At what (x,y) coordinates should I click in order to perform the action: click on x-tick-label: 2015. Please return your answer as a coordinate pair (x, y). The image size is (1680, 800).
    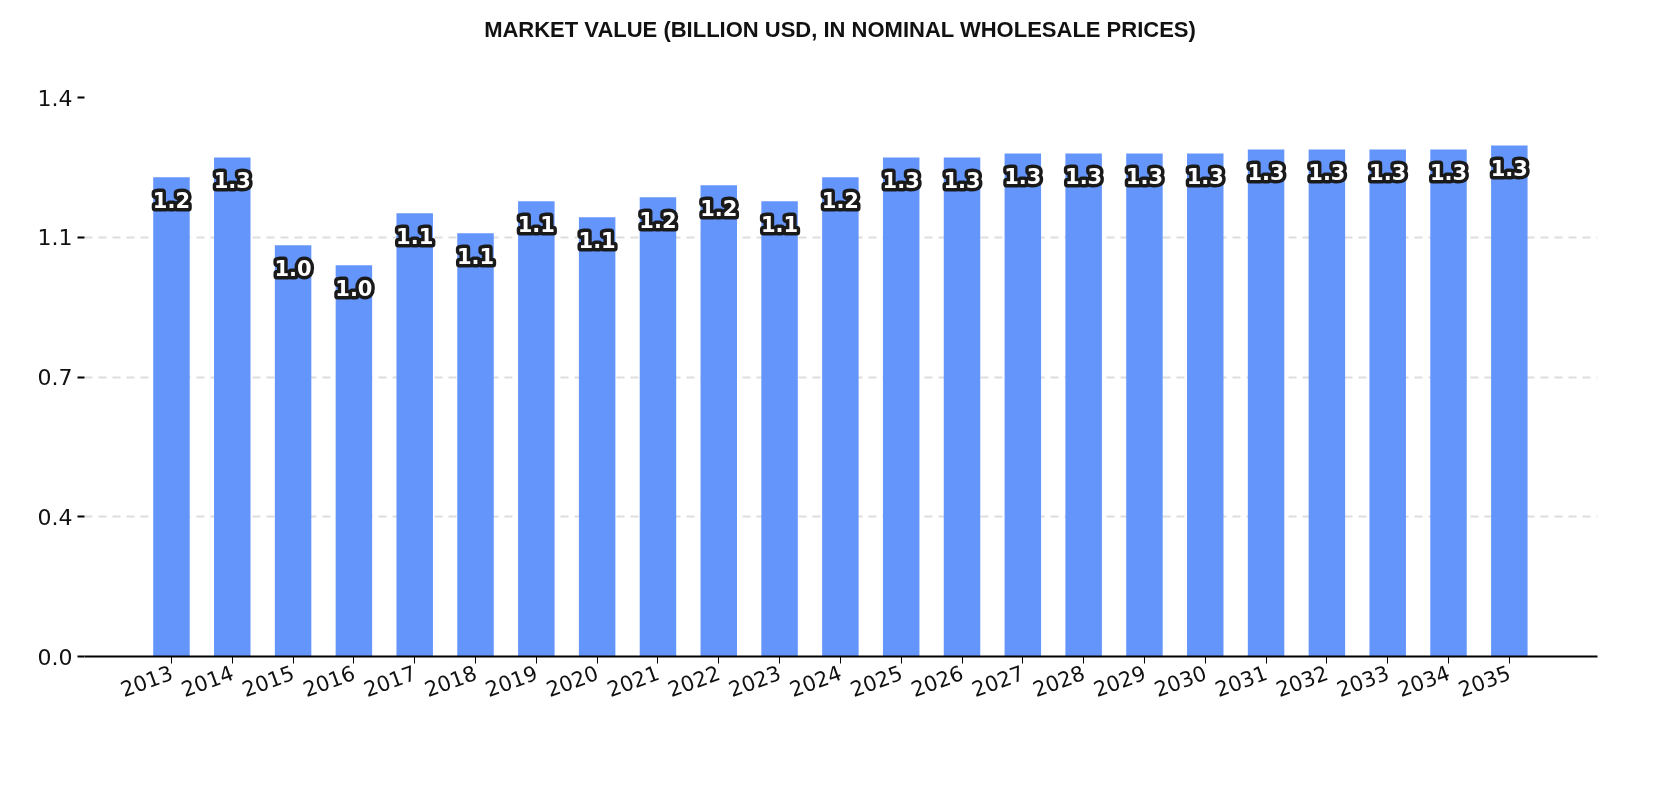
    Looking at the image, I should click on (268, 682).